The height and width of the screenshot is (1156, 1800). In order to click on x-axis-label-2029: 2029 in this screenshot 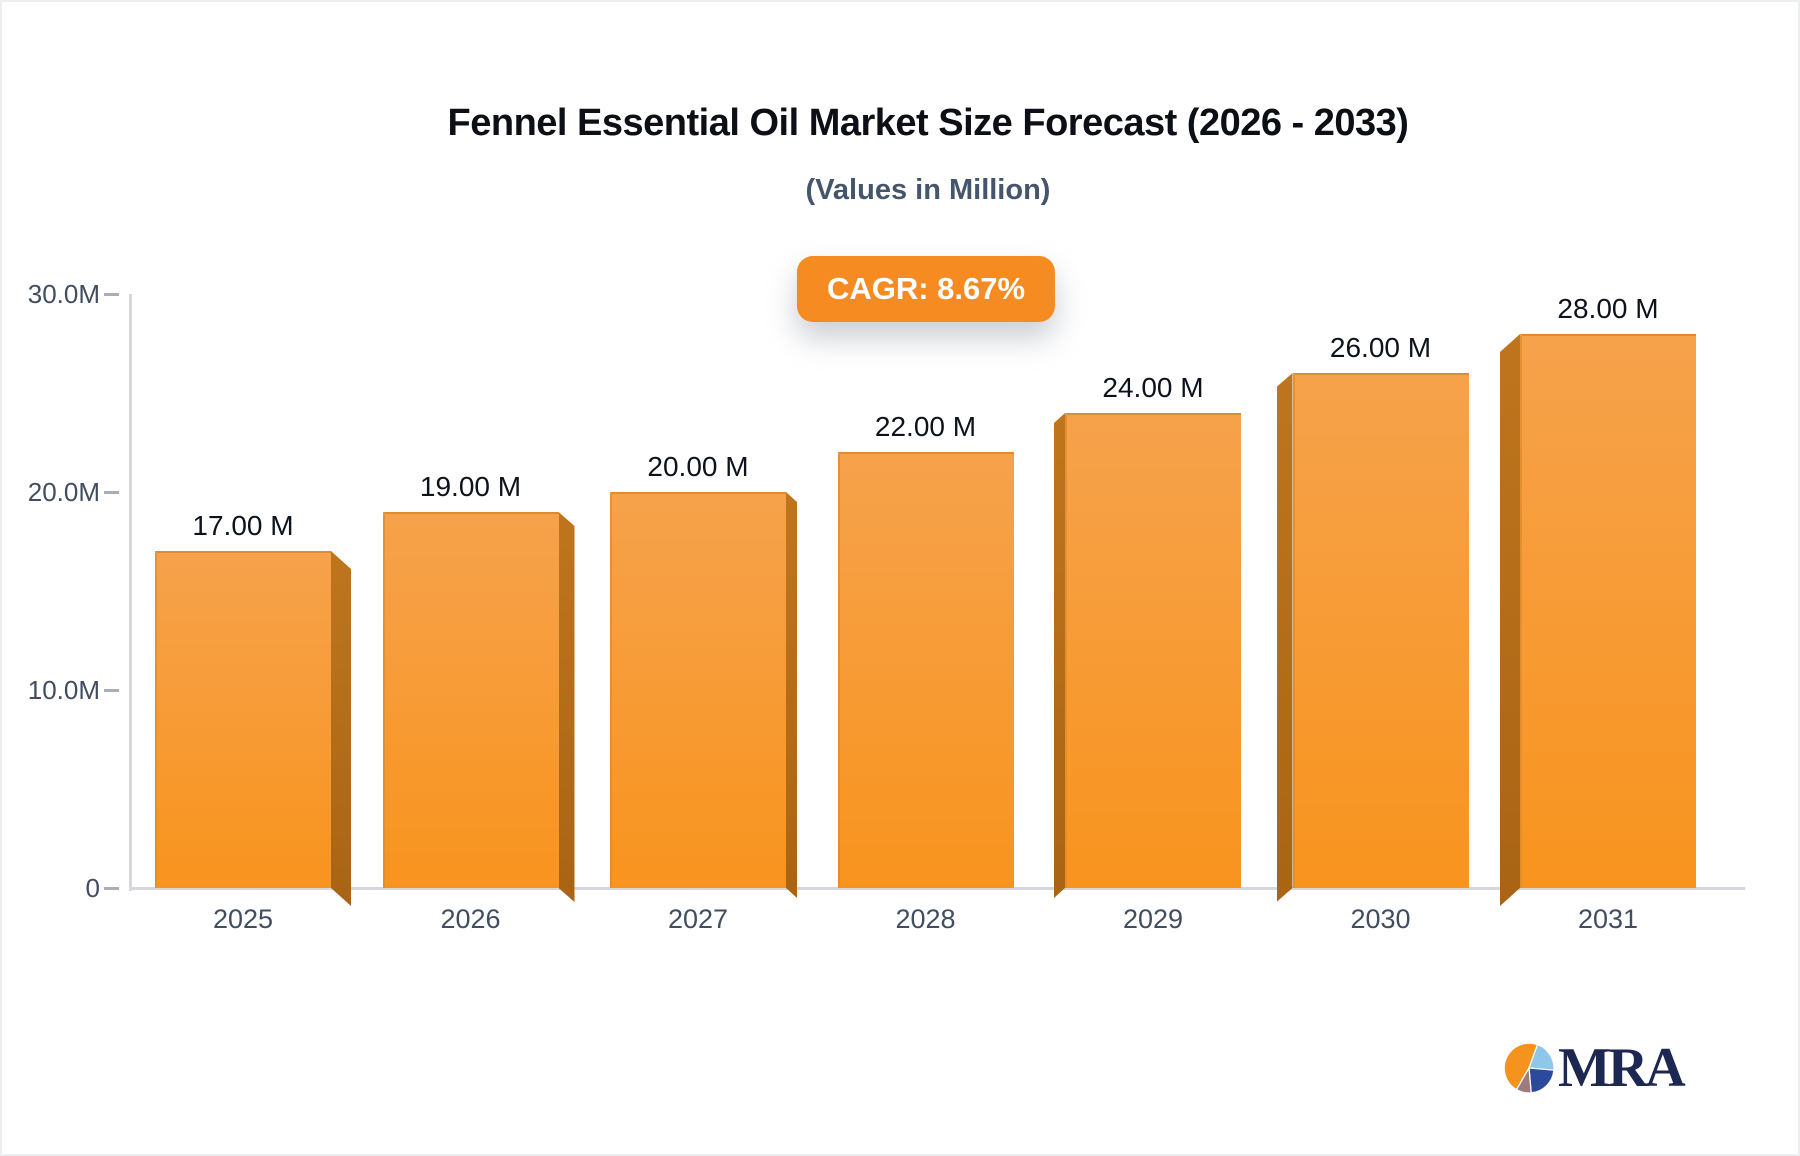, I will do `click(1153, 919)`.